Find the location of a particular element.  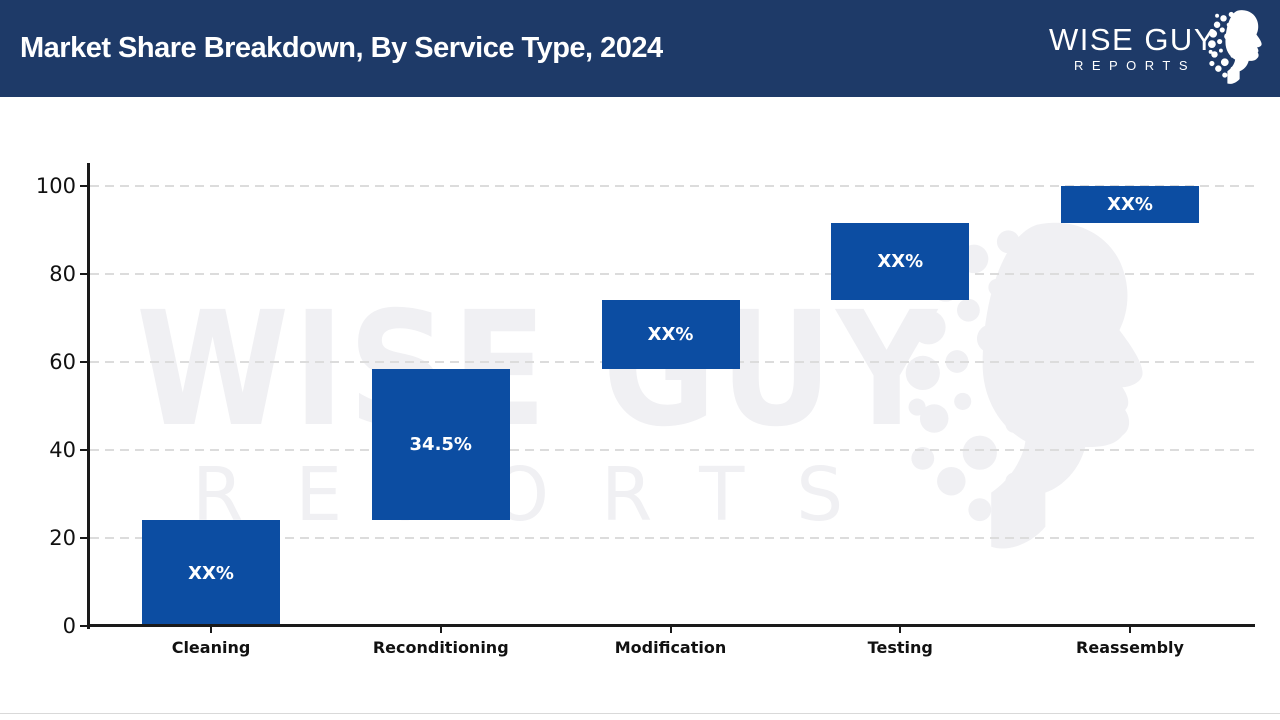

y-tick-label: 0 is located at coordinates (69, 626).